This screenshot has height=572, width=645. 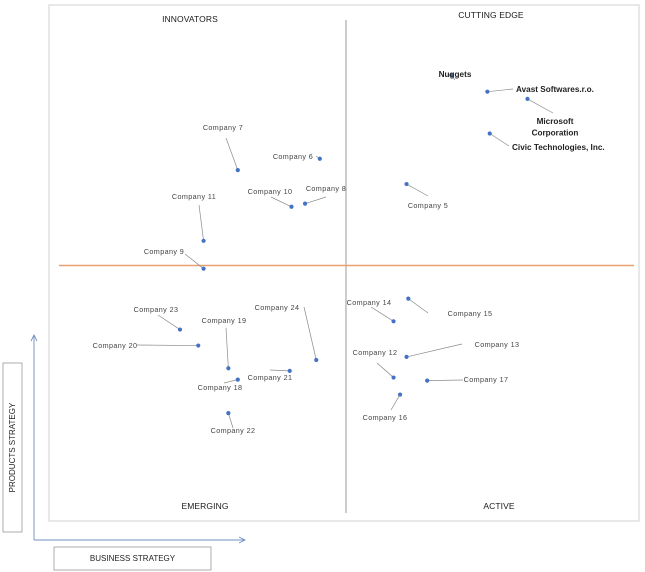 What do you see at coordinates (270, 377) in the screenshot?
I see `data-label-company-21: Company 21` at bounding box center [270, 377].